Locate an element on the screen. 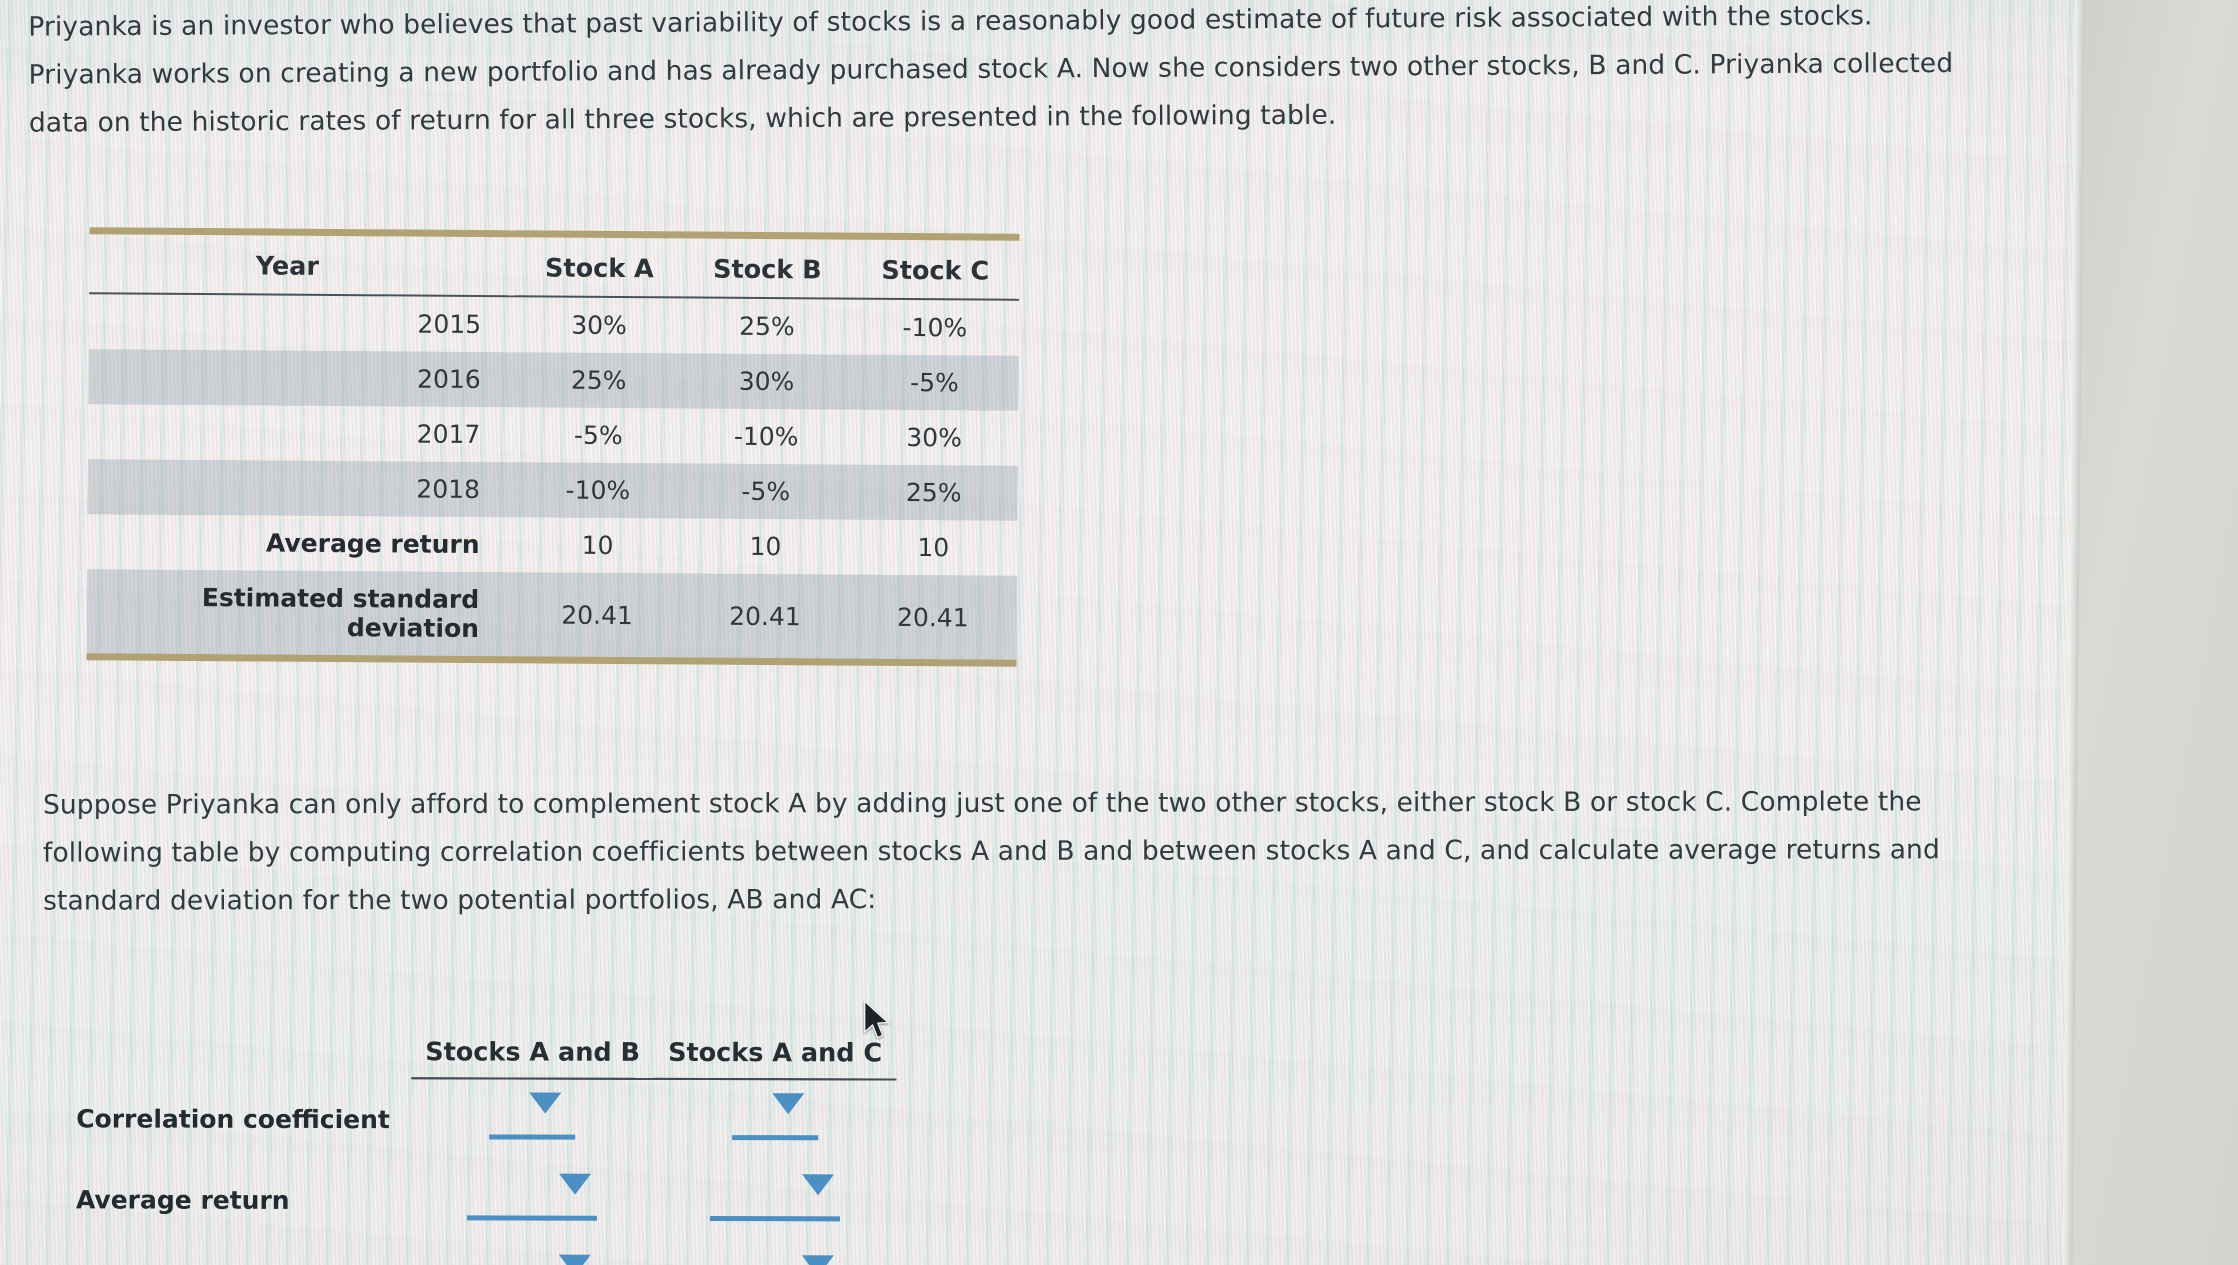 The height and width of the screenshot is (1265, 2238). table2-row-label-correlation-coefficient: Correlation coefficient is located at coordinates (233, 1118).